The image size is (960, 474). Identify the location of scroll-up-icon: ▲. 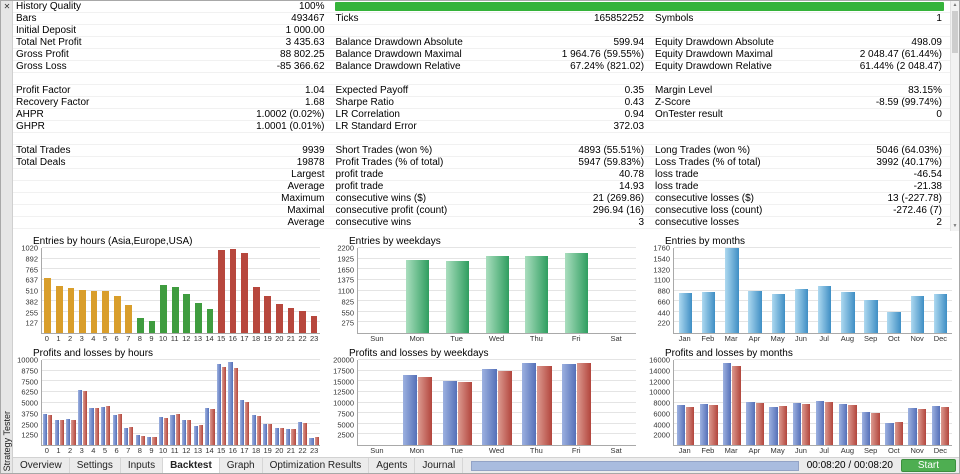
(955, 5).